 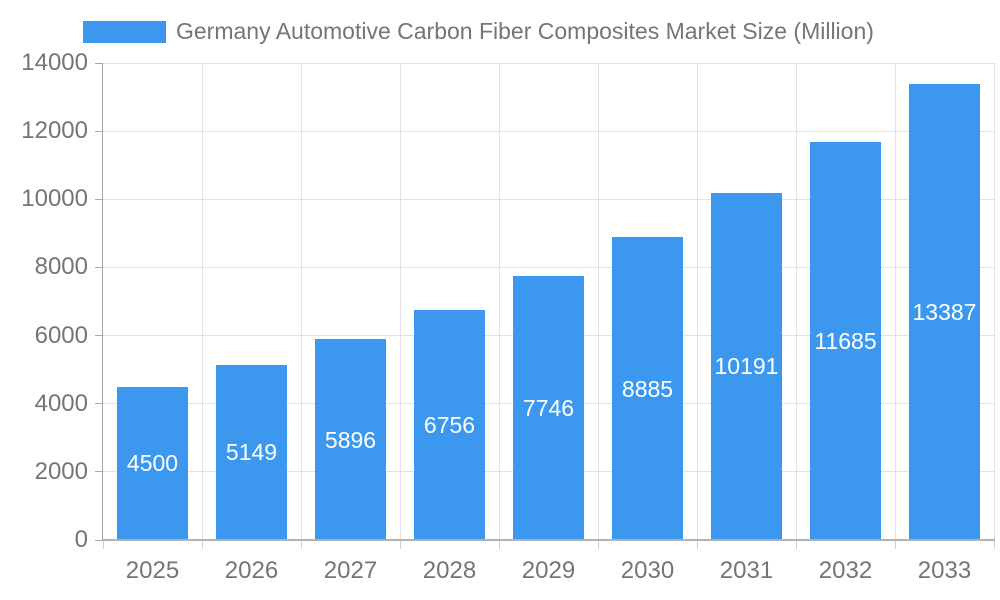 I want to click on y-axis-label: 10000, so click(x=54, y=199).